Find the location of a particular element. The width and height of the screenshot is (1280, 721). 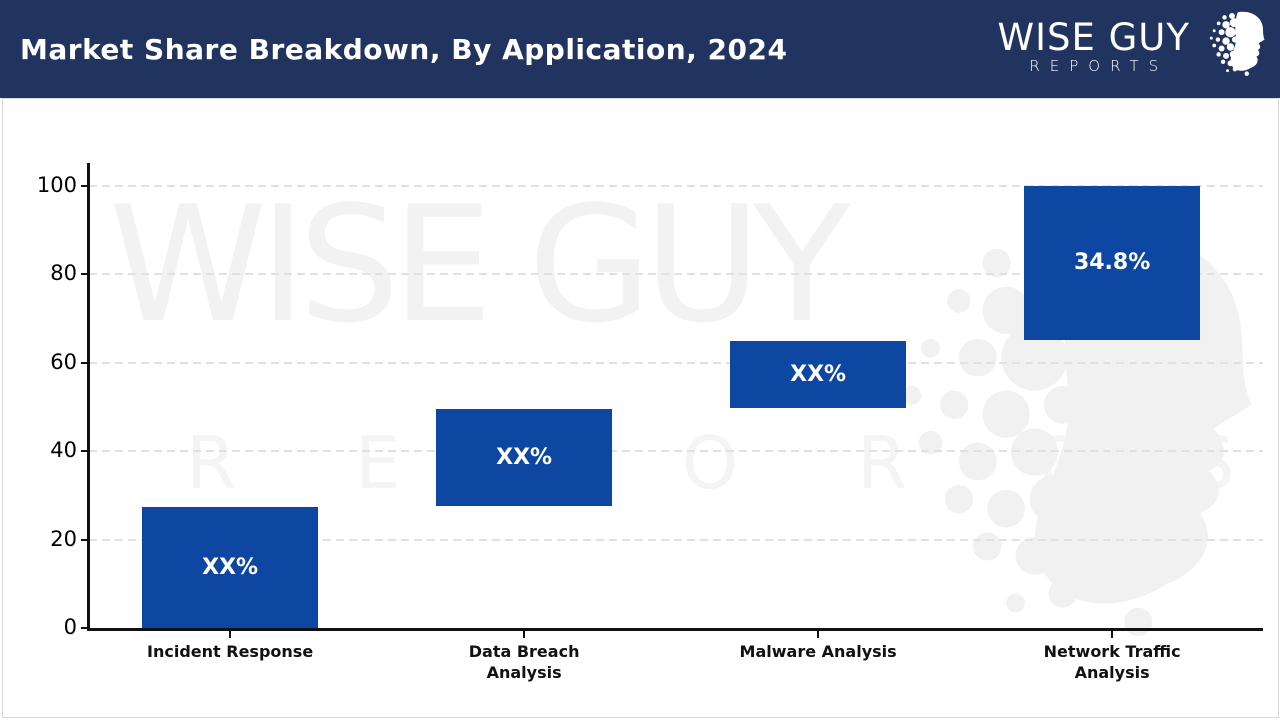

wiseguy-logo-text: WISE GUY REPORTS is located at coordinates (1093, 46).